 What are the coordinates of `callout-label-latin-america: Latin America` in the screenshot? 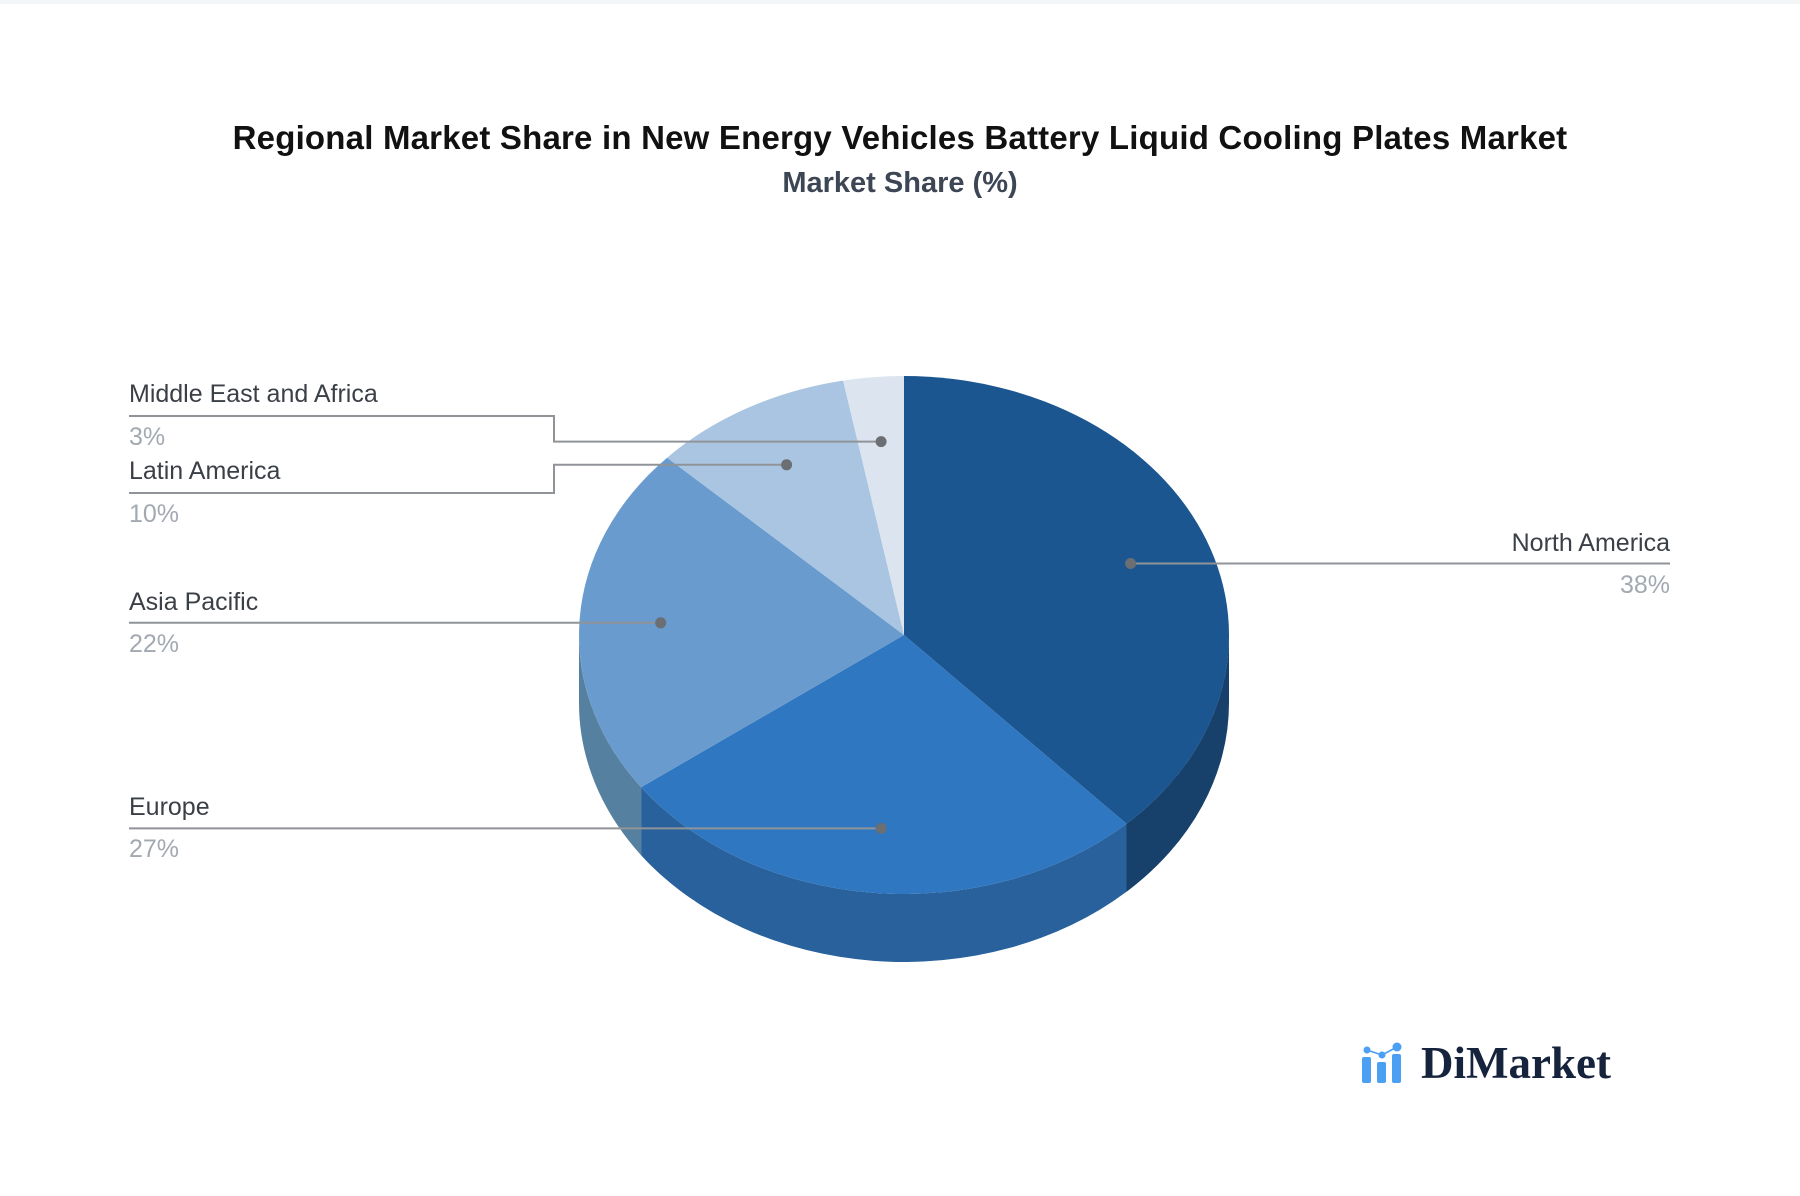 It's located at (205, 471).